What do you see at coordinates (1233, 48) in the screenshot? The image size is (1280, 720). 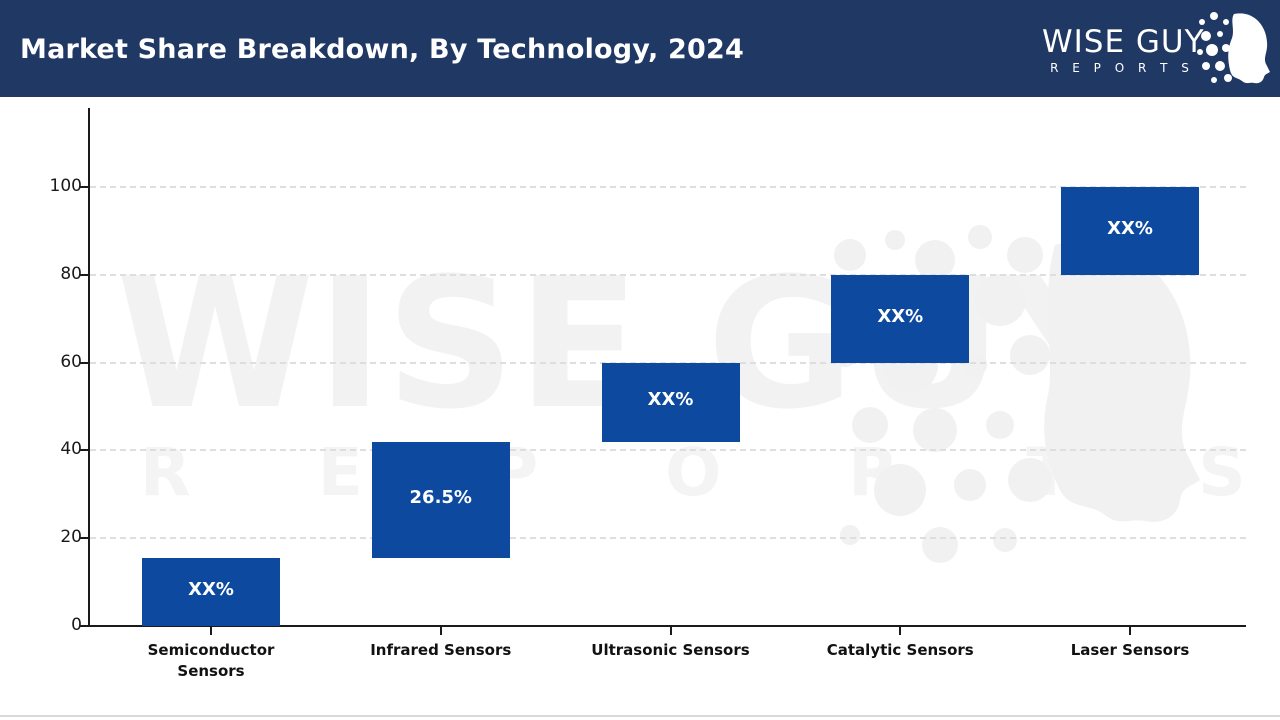 I see `brand-face-icon` at bounding box center [1233, 48].